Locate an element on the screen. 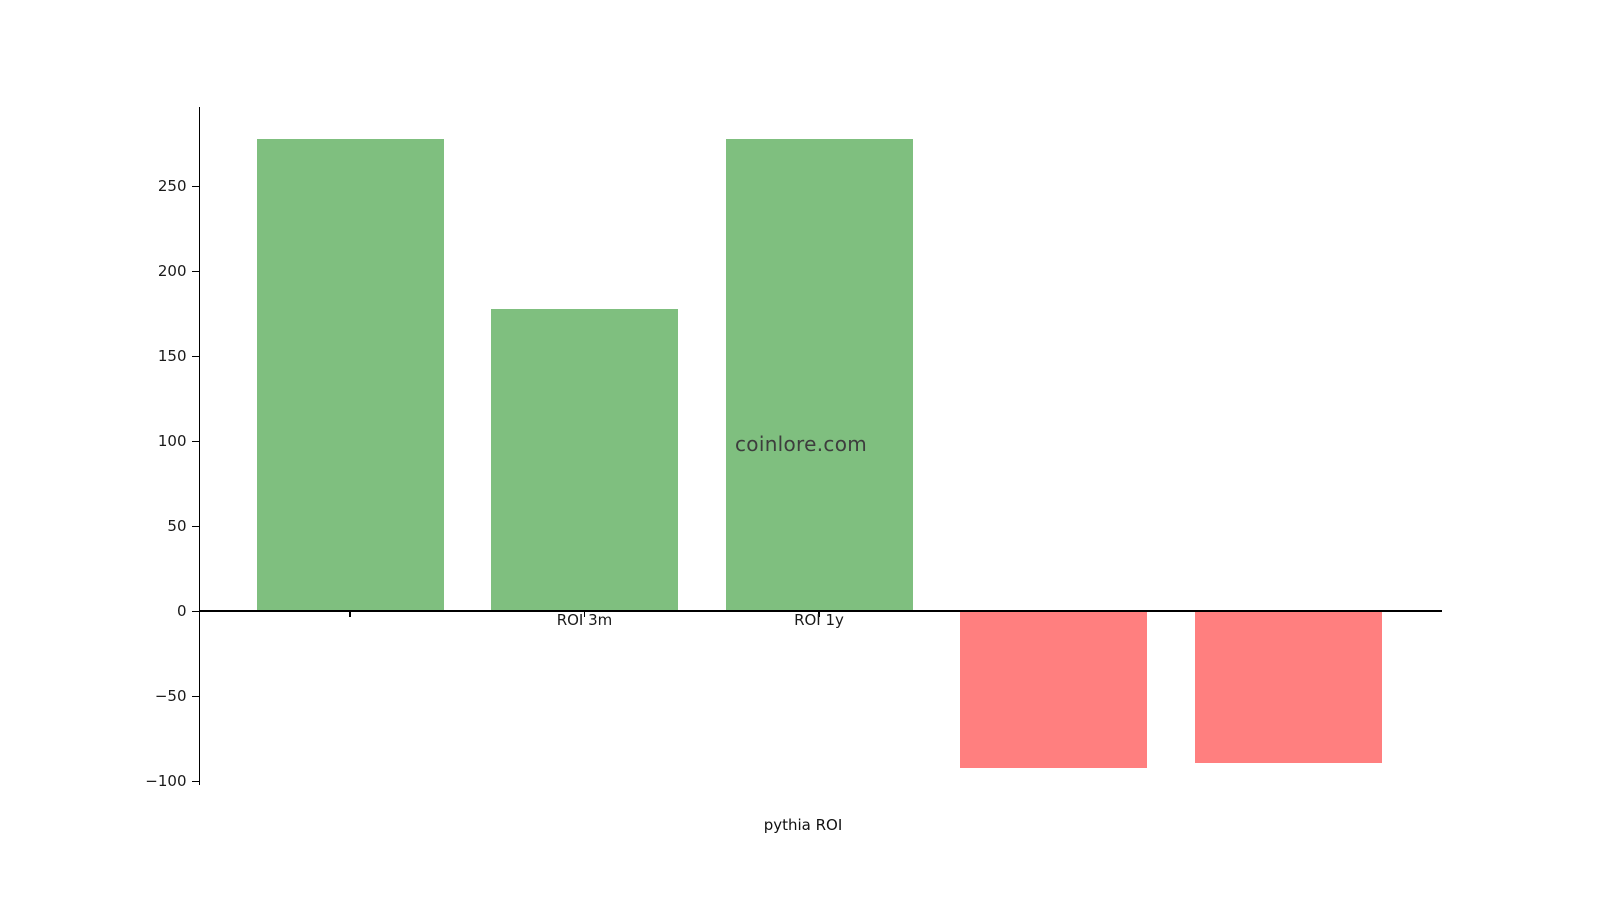  bar-roi-3m is located at coordinates (584, 460).